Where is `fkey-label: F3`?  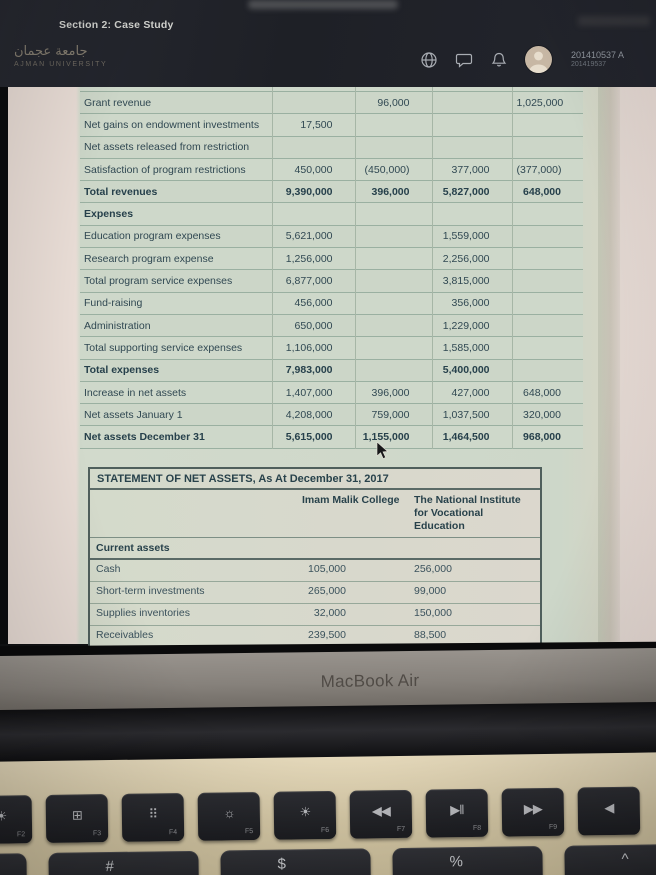 fkey-label: F3 is located at coordinates (97, 834).